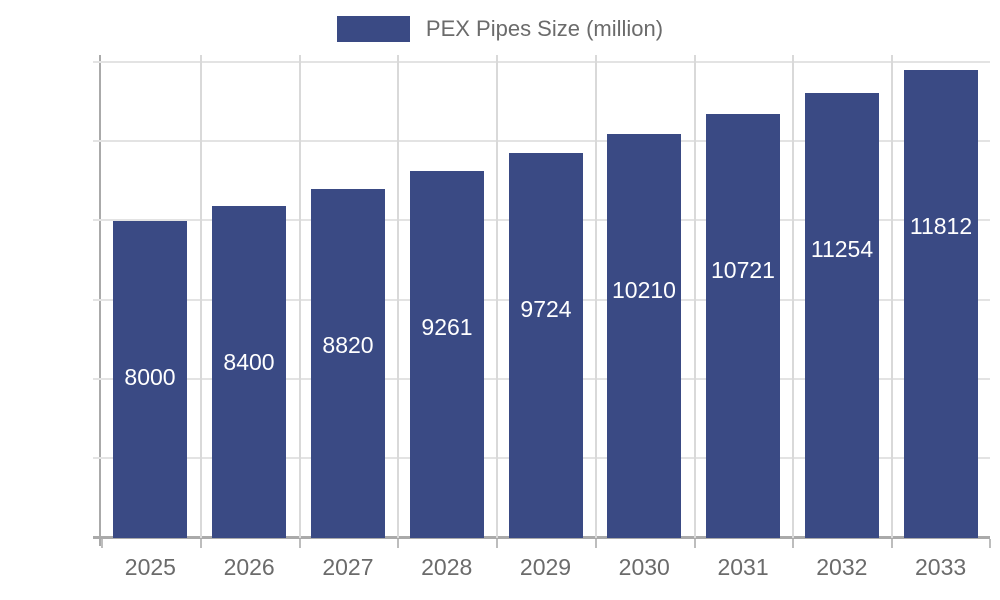 This screenshot has height=600, width=1000. Describe the element at coordinates (842, 248) in the screenshot. I see `bar-value-label: 11254` at that location.